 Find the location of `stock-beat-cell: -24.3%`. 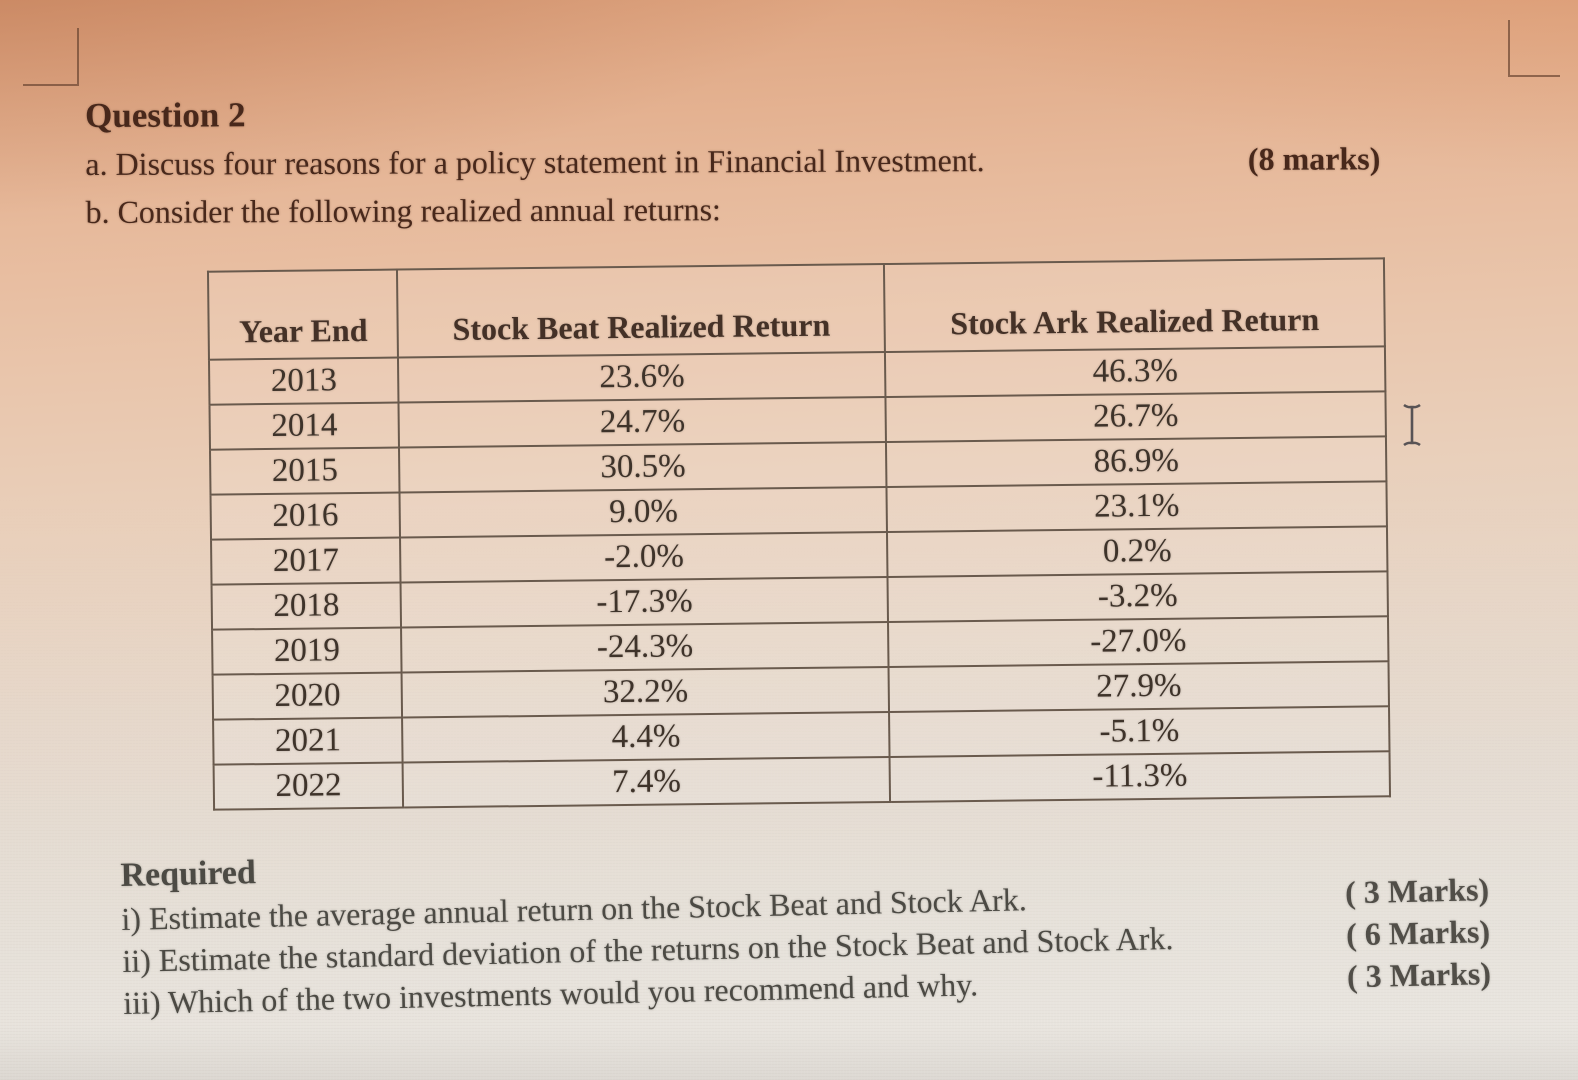

stock-beat-cell: -24.3% is located at coordinates (645, 647).